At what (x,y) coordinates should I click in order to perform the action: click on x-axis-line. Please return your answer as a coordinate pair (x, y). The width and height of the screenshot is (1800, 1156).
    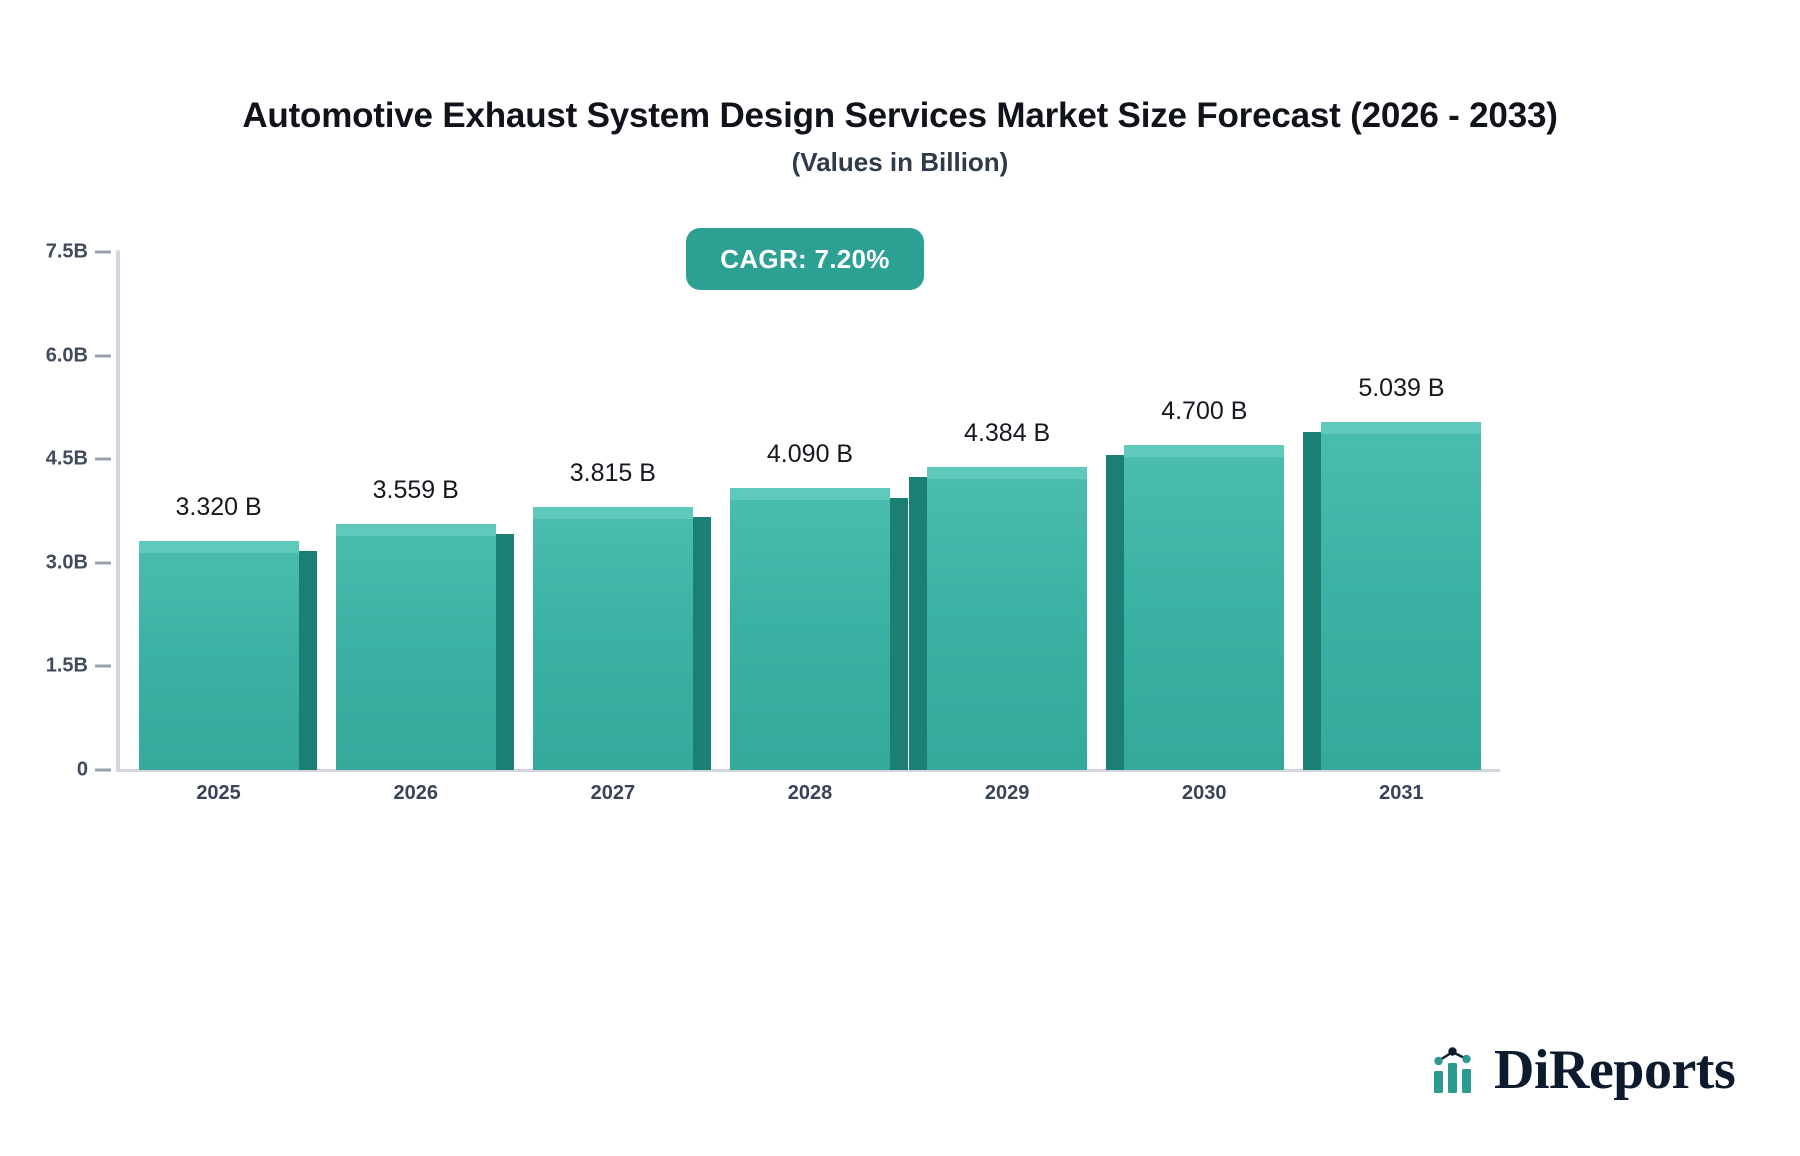
    Looking at the image, I should click on (808, 770).